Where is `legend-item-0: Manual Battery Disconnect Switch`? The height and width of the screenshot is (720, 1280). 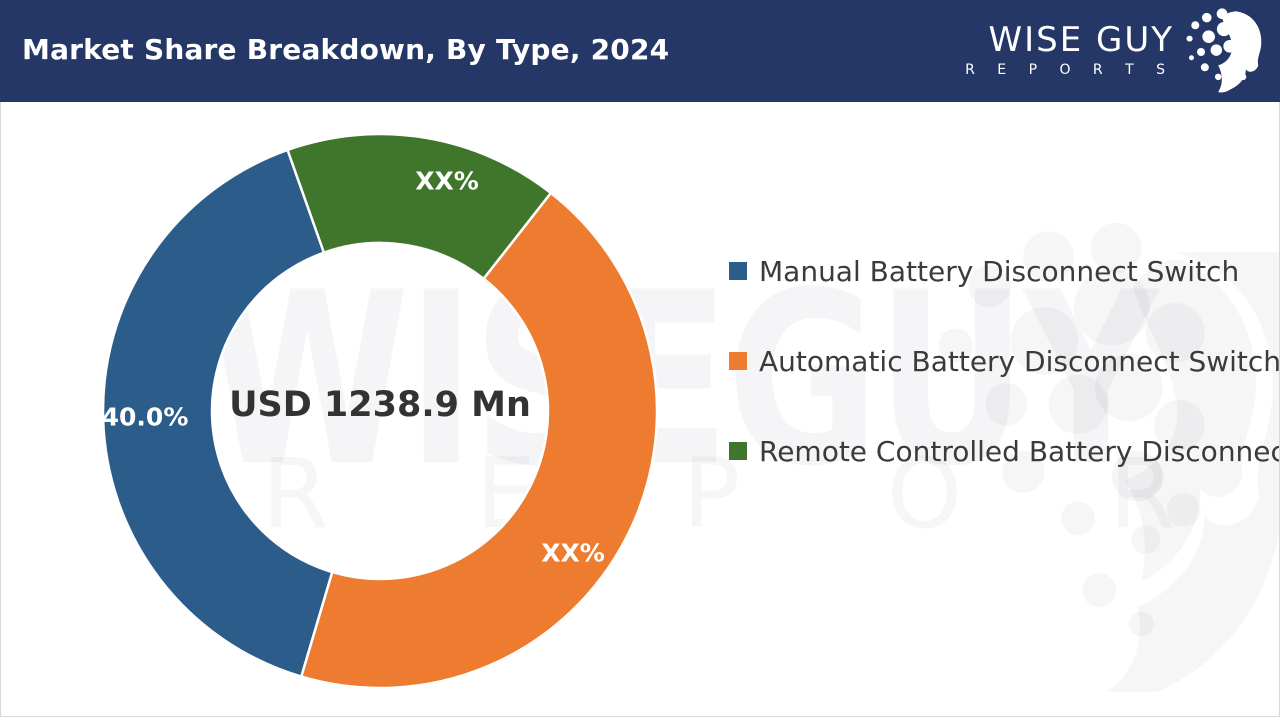 legend-item-0: Manual Battery Disconnect Switch is located at coordinates (1004, 271).